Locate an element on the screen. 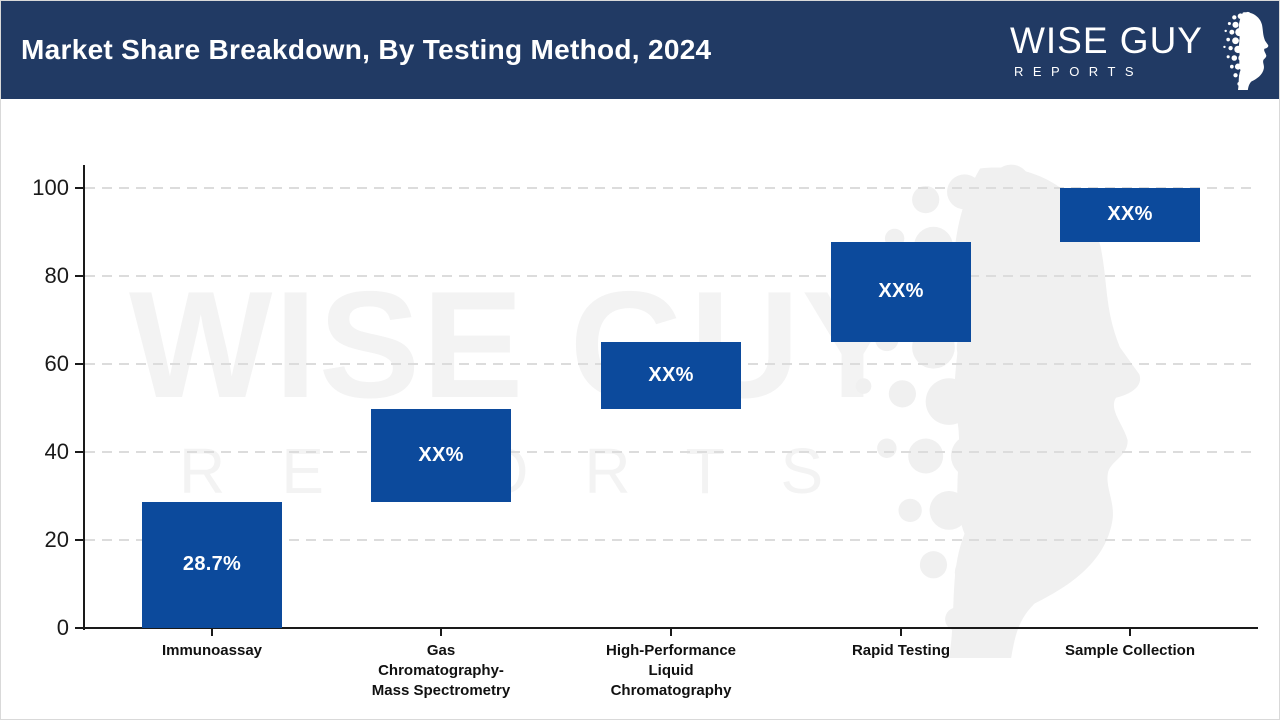 This screenshot has width=1280, height=720. x-tick-label: Gas Chromatography- Mass Spectrometry is located at coordinates (441, 671).